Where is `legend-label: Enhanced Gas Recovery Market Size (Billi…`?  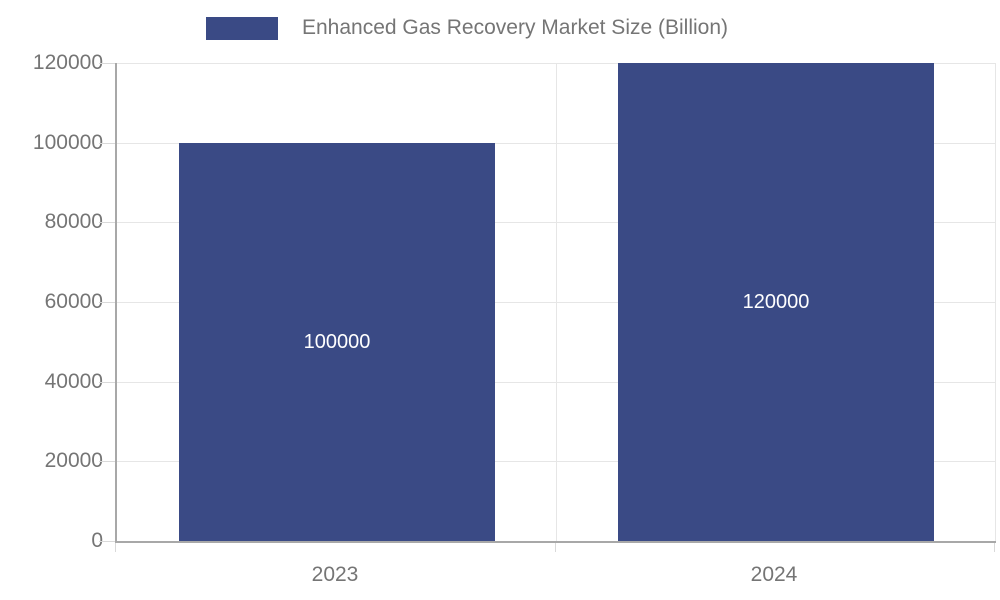
legend-label: Enhanced Gas Recovery Market Size (Billi… is located at coordinates (515, 27).